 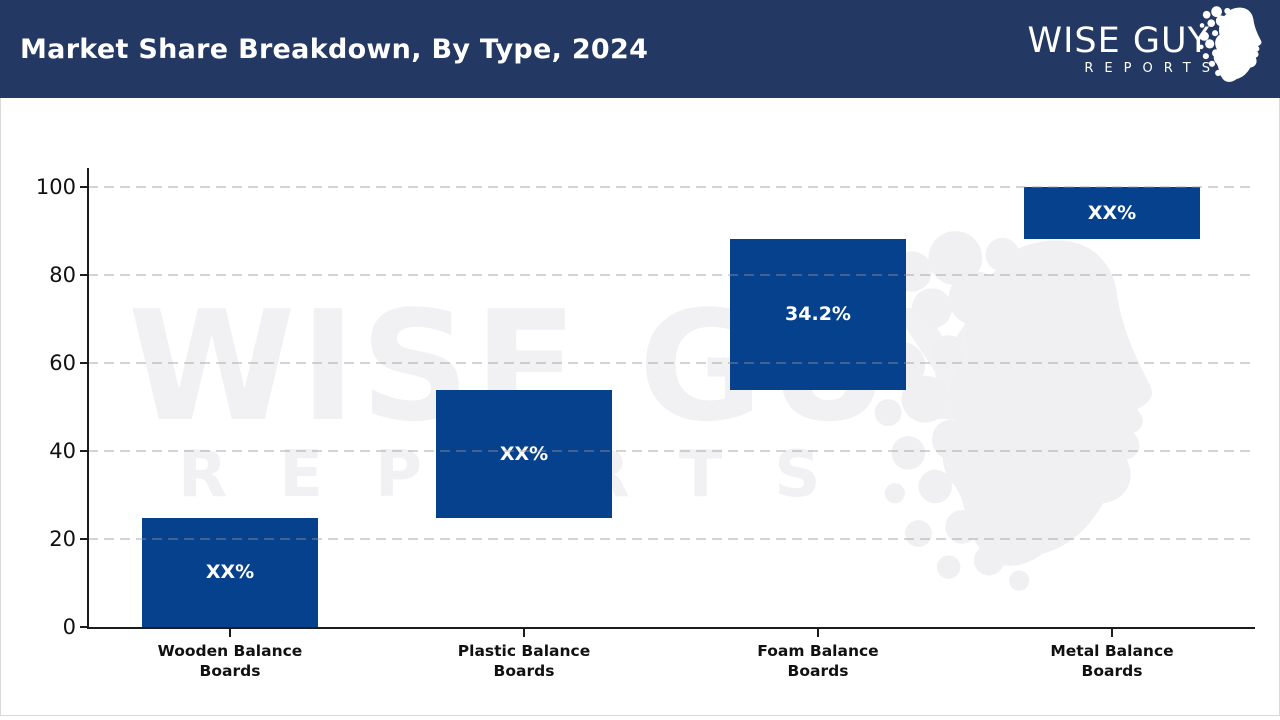 I want to click on y-axis-tick-label: 20, so click(x=62, y=539).